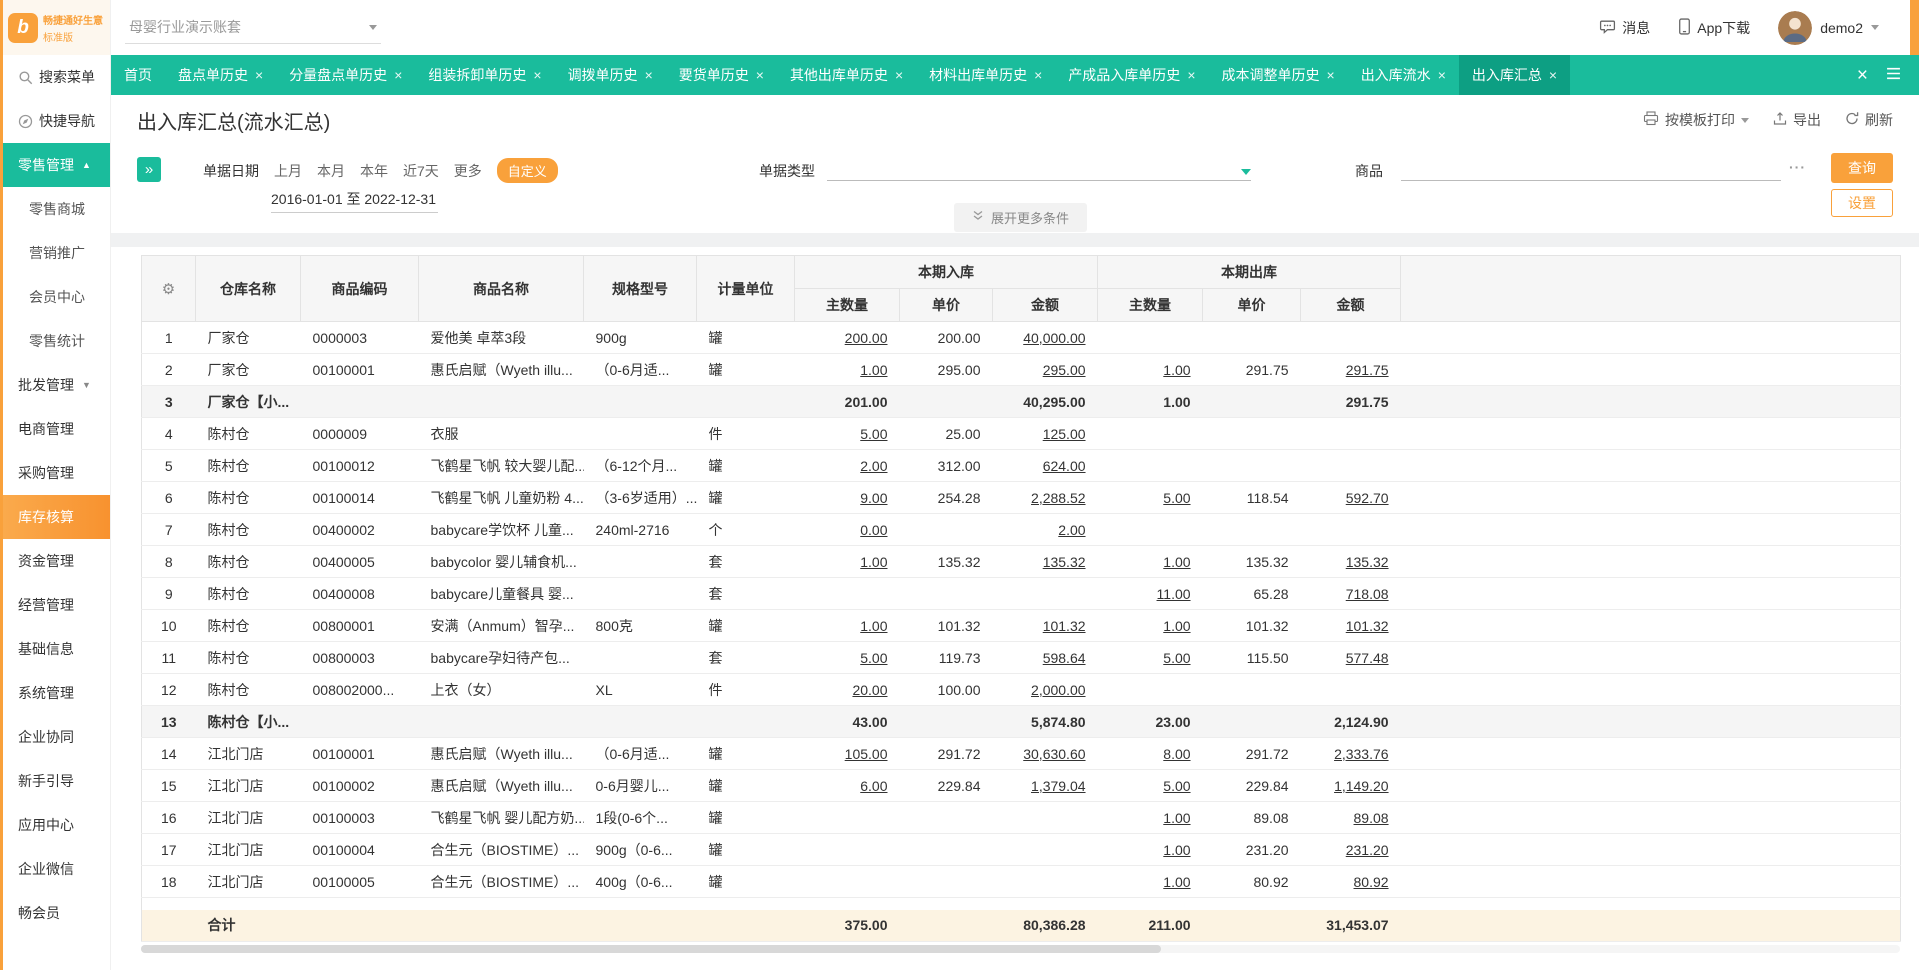  Describe the element at coordinates (1696, 120) in the screenshot. I see `print-by-template-button: 按模板打印` at that location.